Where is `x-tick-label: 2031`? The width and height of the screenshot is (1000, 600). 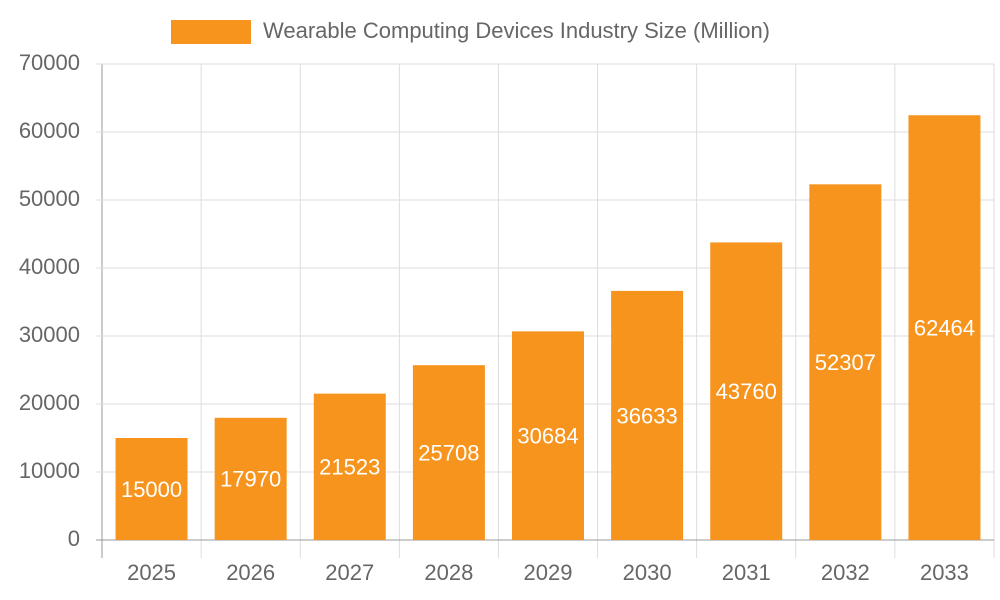
x-tick-label: 2031 is located at coordinates (746, 572).